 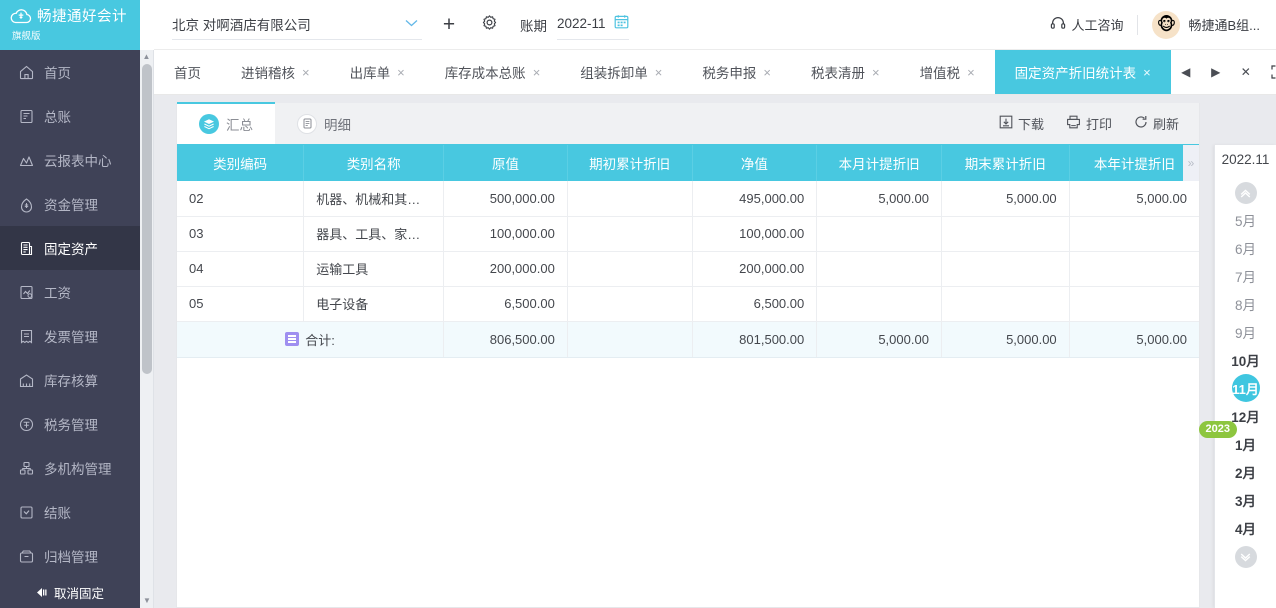 I want to click on cell-code: 04, so click(x=241, y=269).